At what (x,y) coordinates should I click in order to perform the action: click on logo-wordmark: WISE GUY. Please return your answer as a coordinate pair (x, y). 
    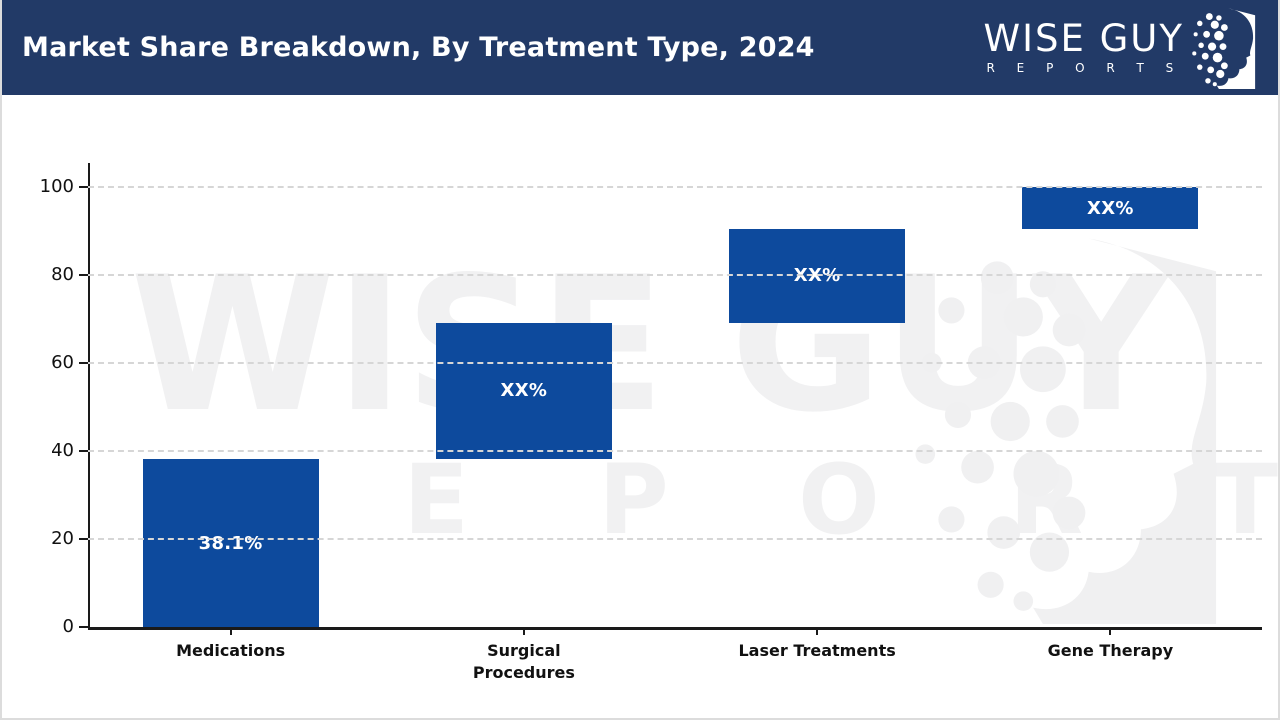
    Looking at the image, I should click on (1083, 38).